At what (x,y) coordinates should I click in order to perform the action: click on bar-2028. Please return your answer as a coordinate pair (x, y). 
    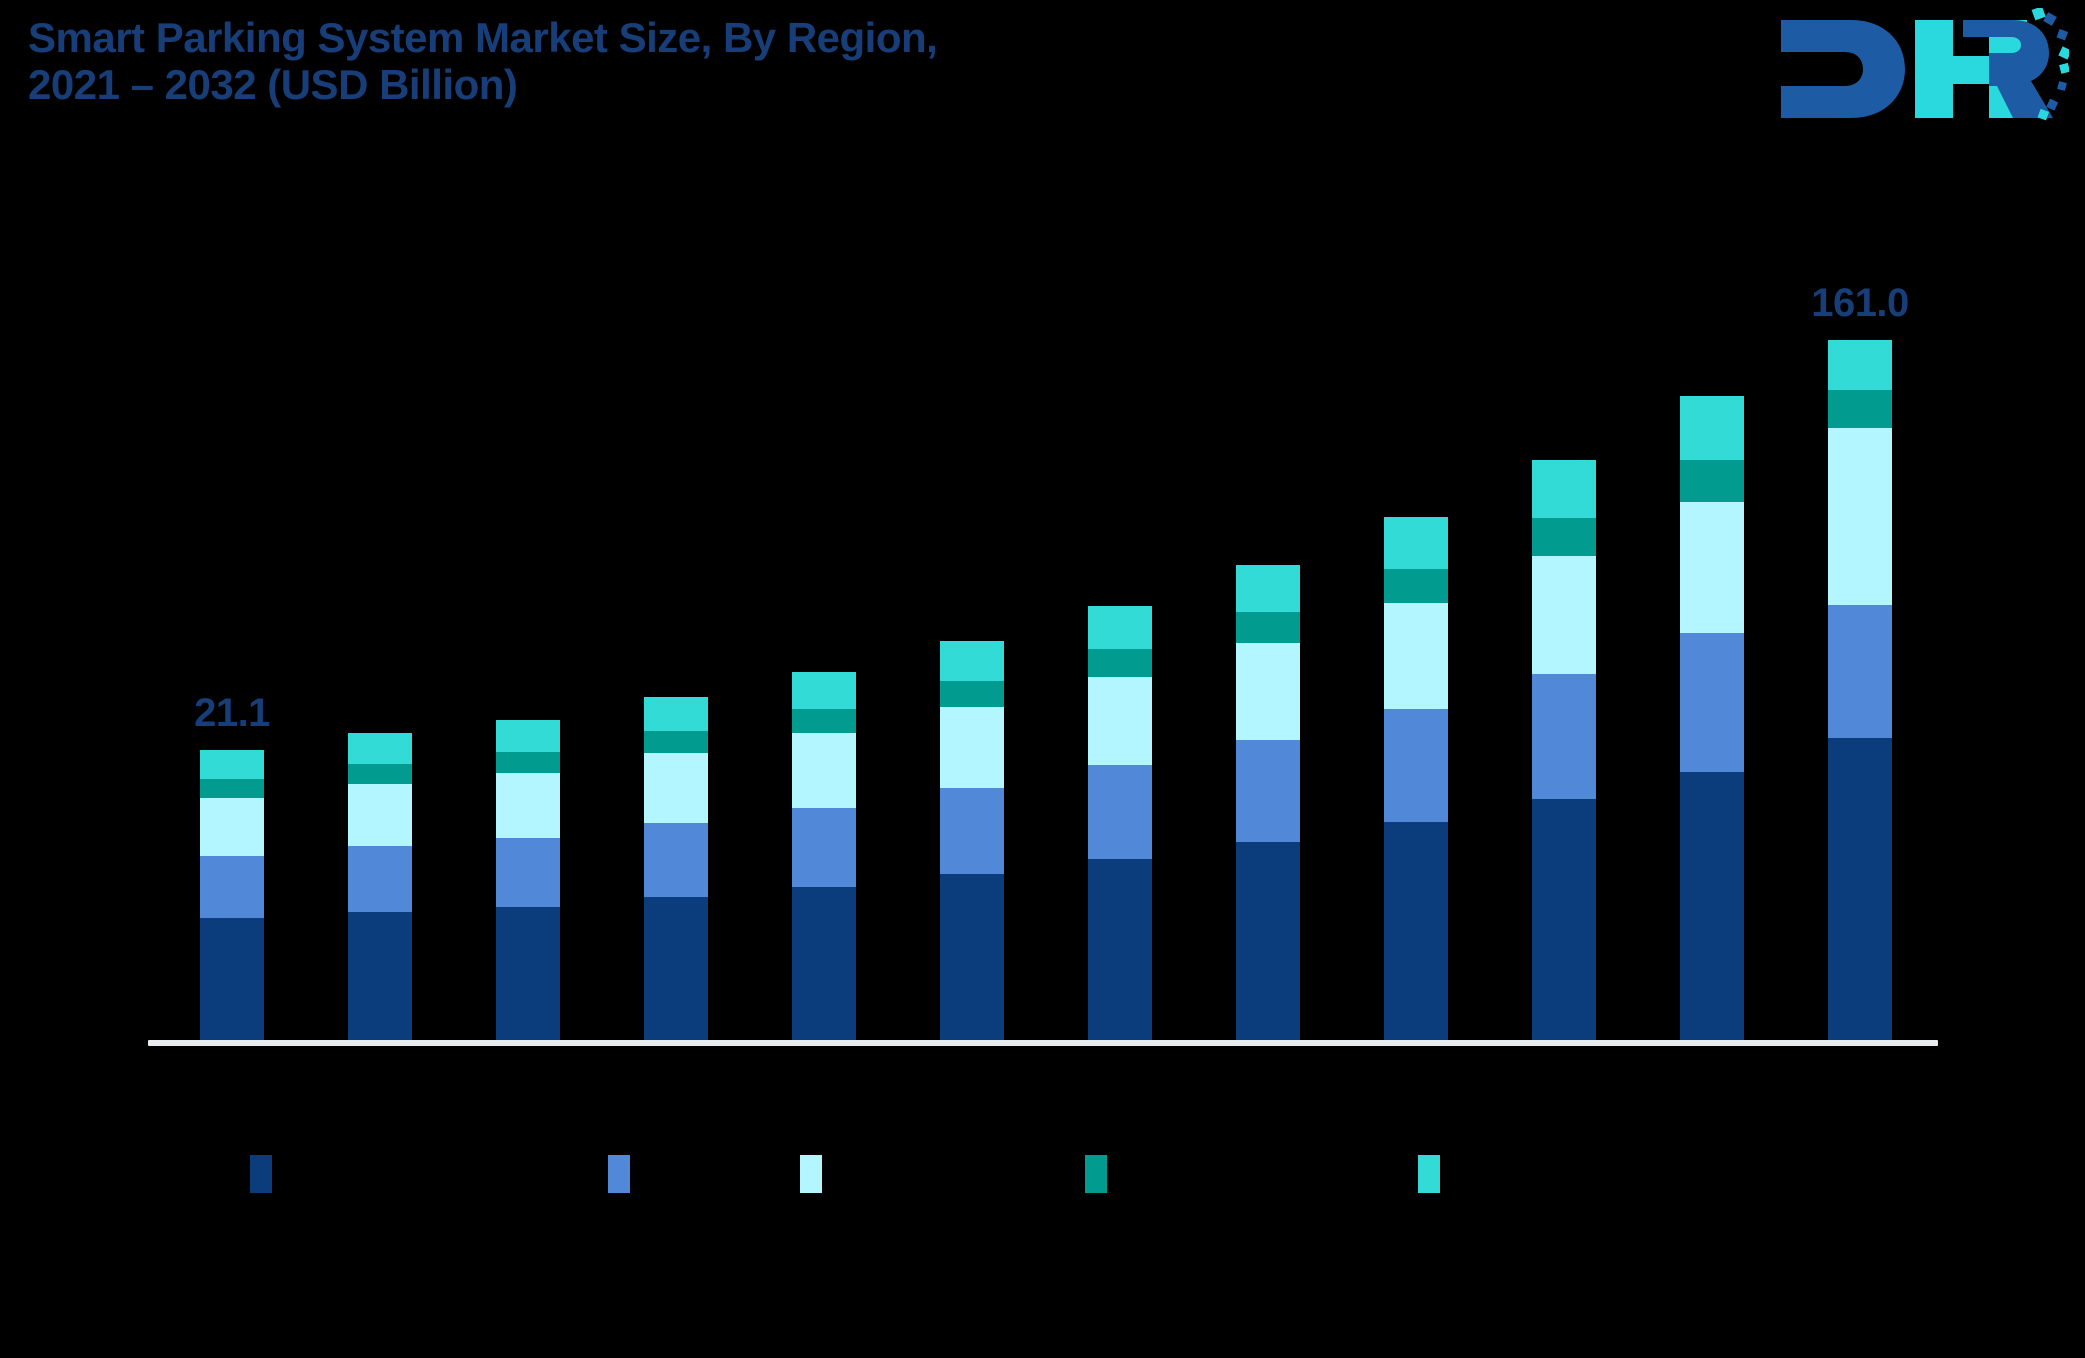
    Looking at the image, I should click on (1268, 802).